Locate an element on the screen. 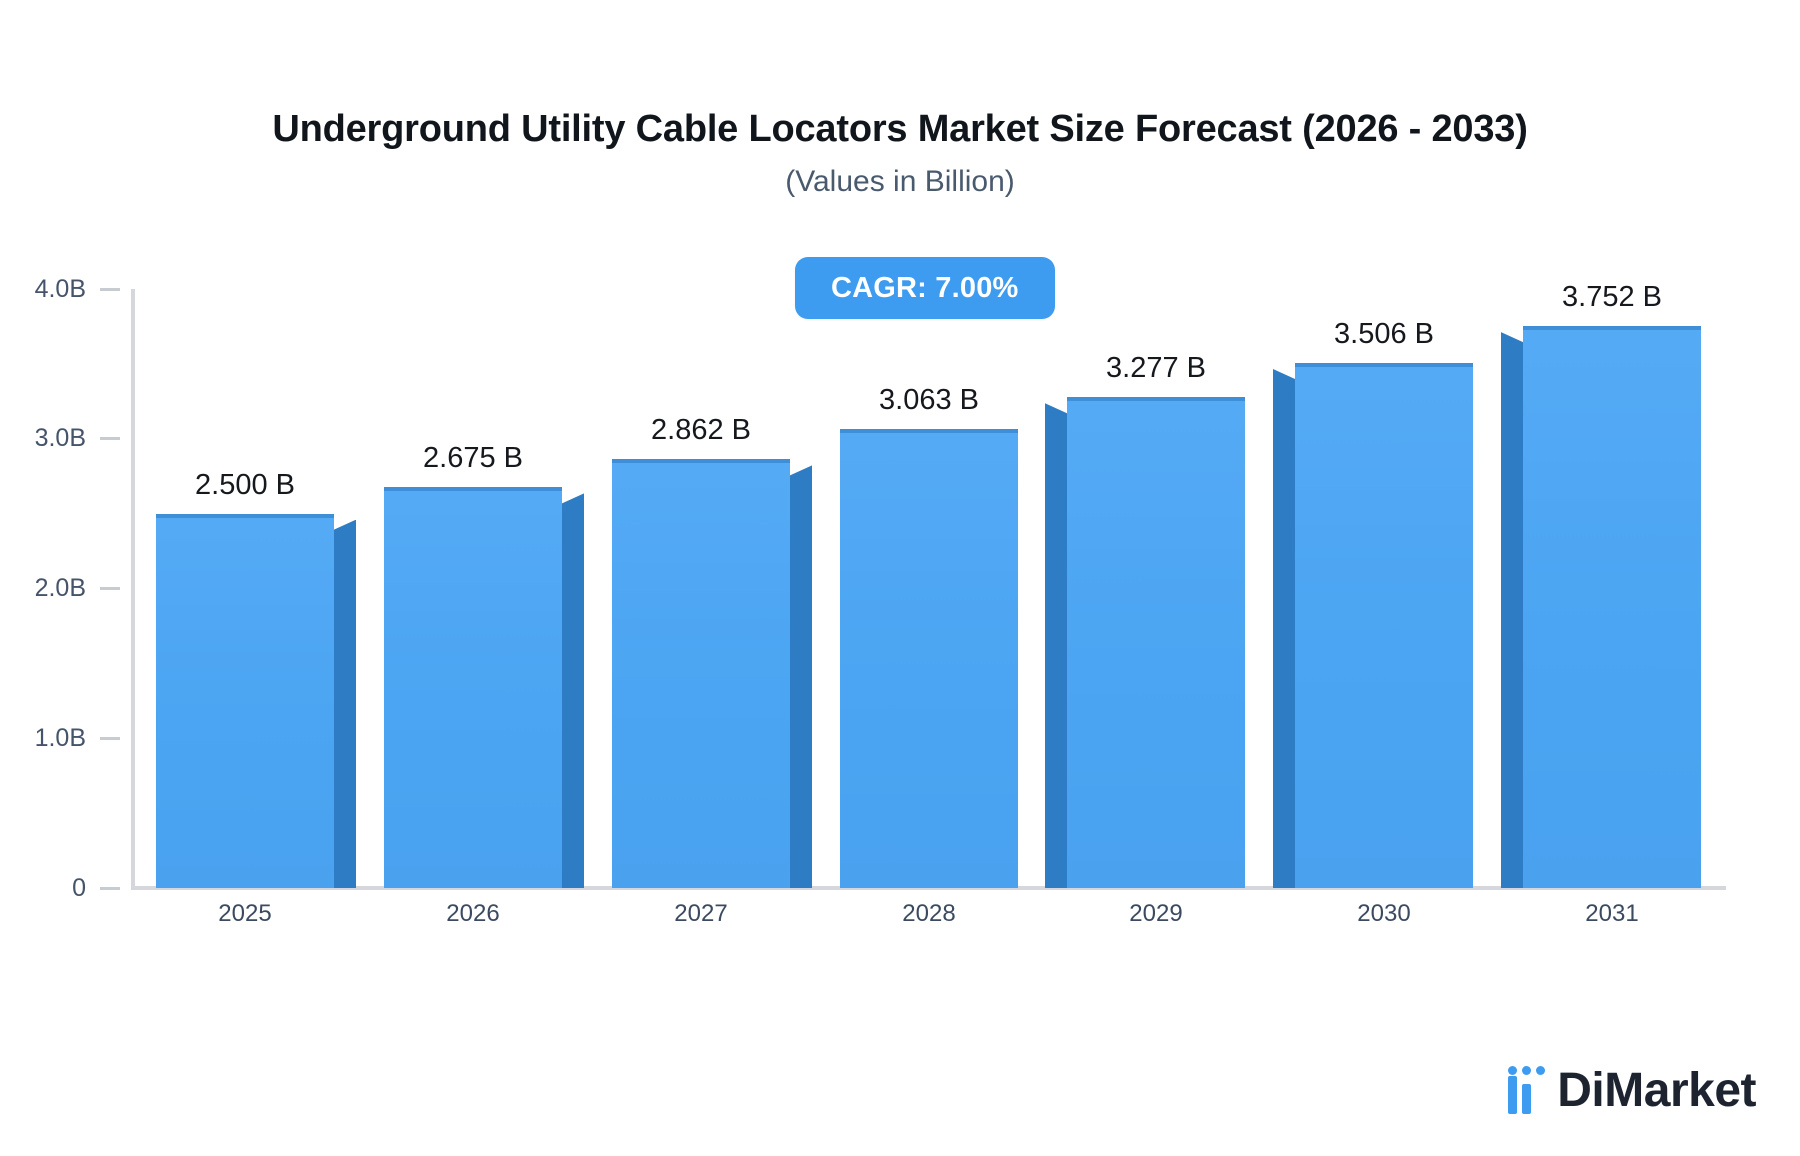 This screenshot has height=1156, width=1800. bar: 2.500 B is located at coordinates (256, 678).